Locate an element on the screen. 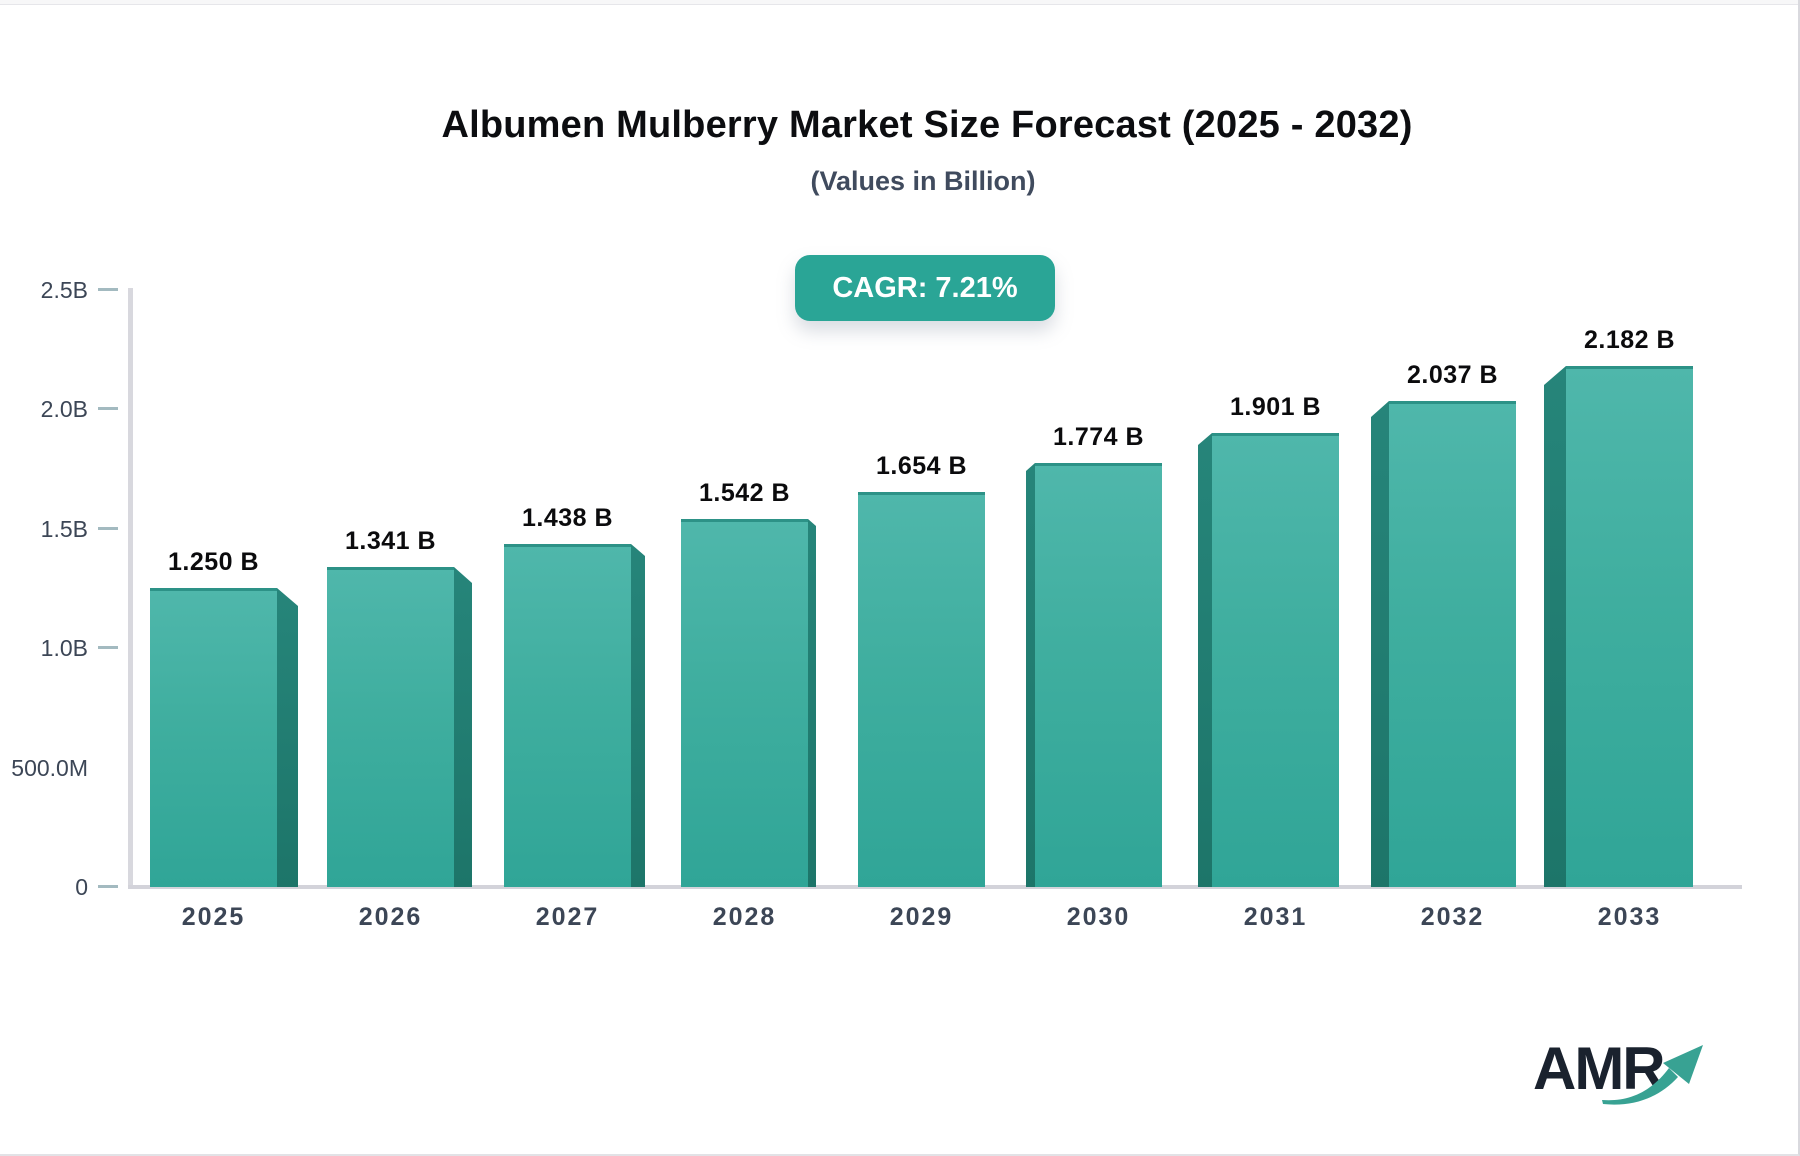 The width and height of the screenshot is (1800, 1156). y-axis-label: 500.0M is located at coordinates (49, 767).